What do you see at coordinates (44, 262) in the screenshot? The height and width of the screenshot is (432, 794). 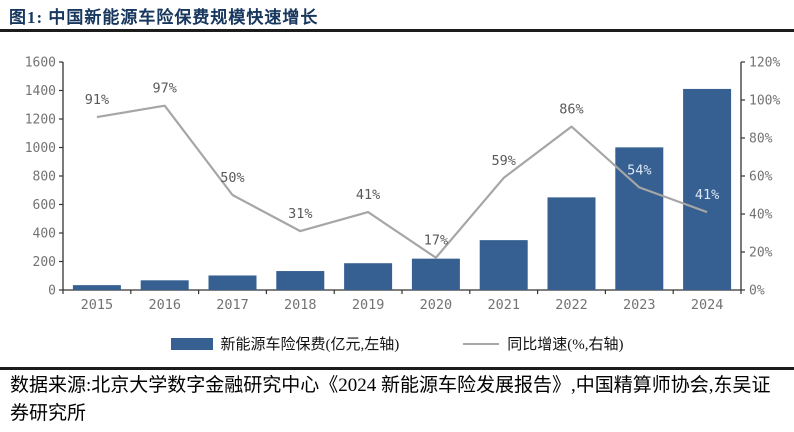 I see `left-axis-tick-label: 200` at bounding box center [44, 262].